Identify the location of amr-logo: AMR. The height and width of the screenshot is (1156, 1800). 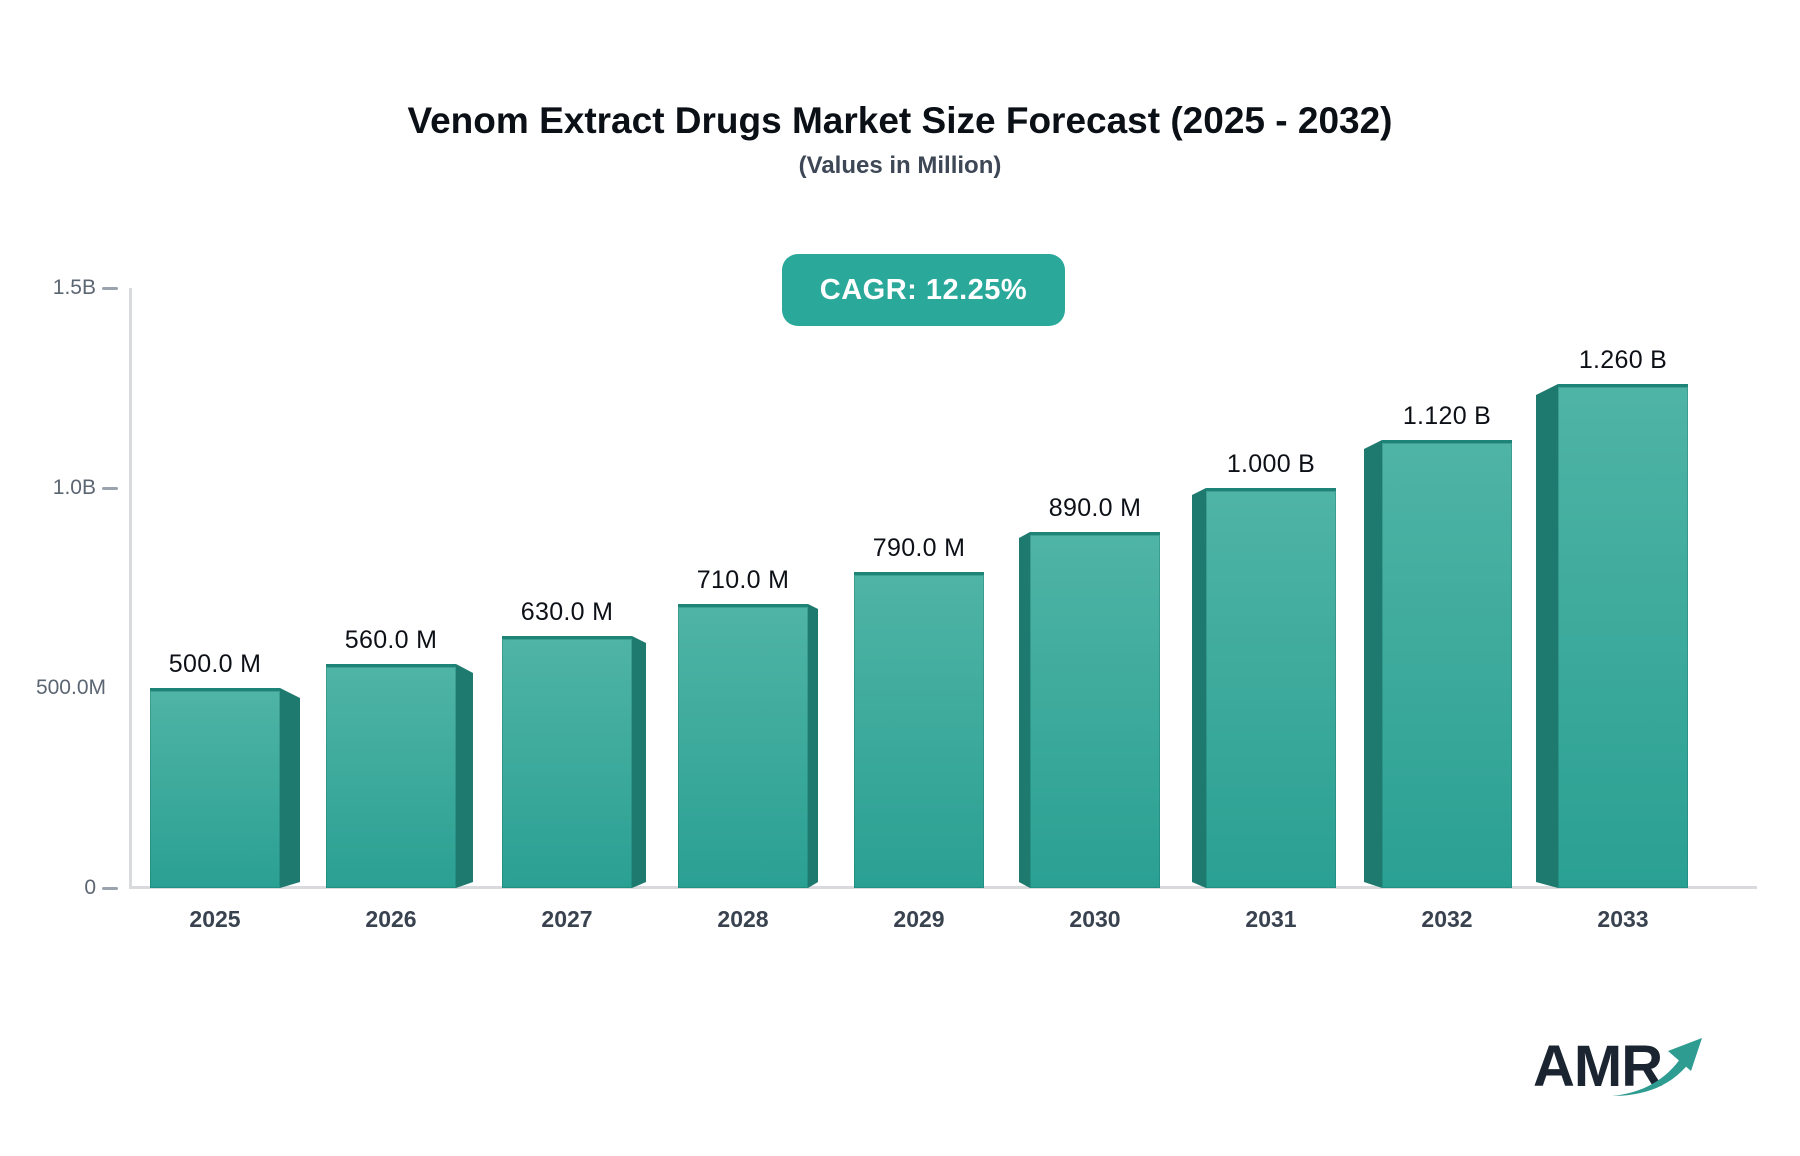
(1653, 1076).